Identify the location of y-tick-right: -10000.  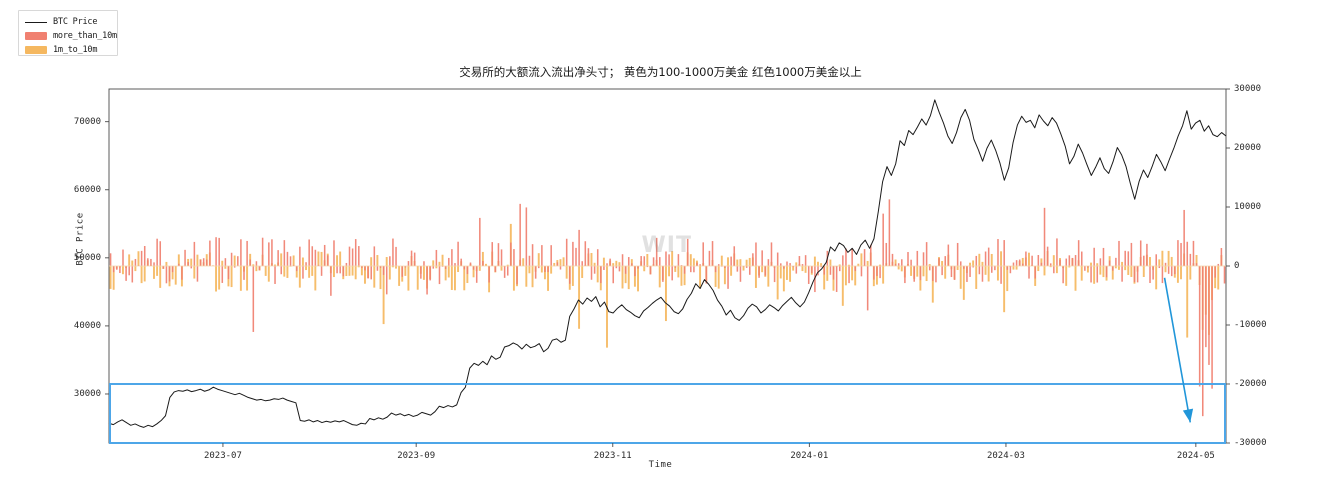
(1250, 325).